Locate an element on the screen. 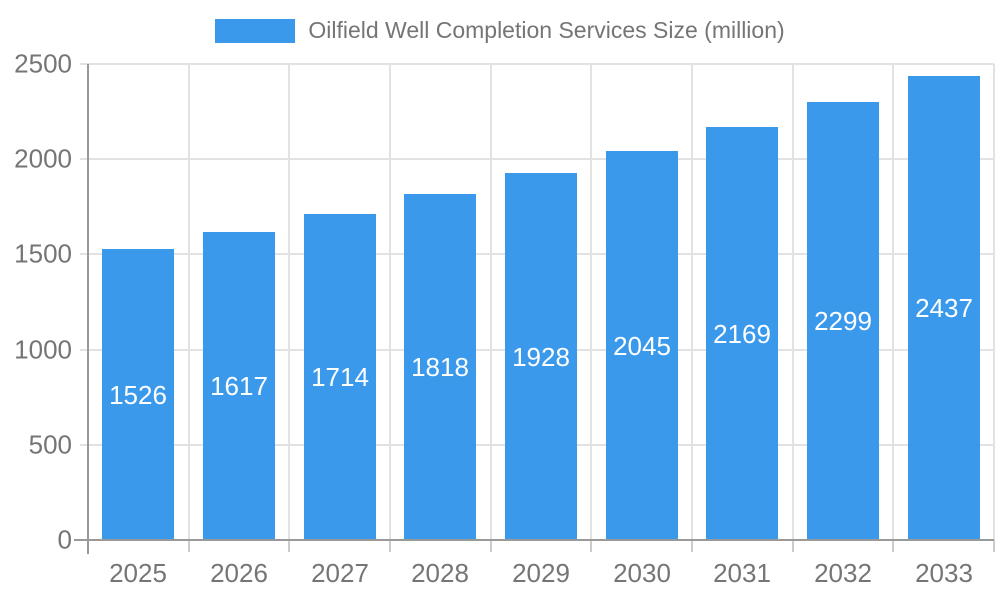  x-tick-label: 2028 is located at coordinates (440, 573).